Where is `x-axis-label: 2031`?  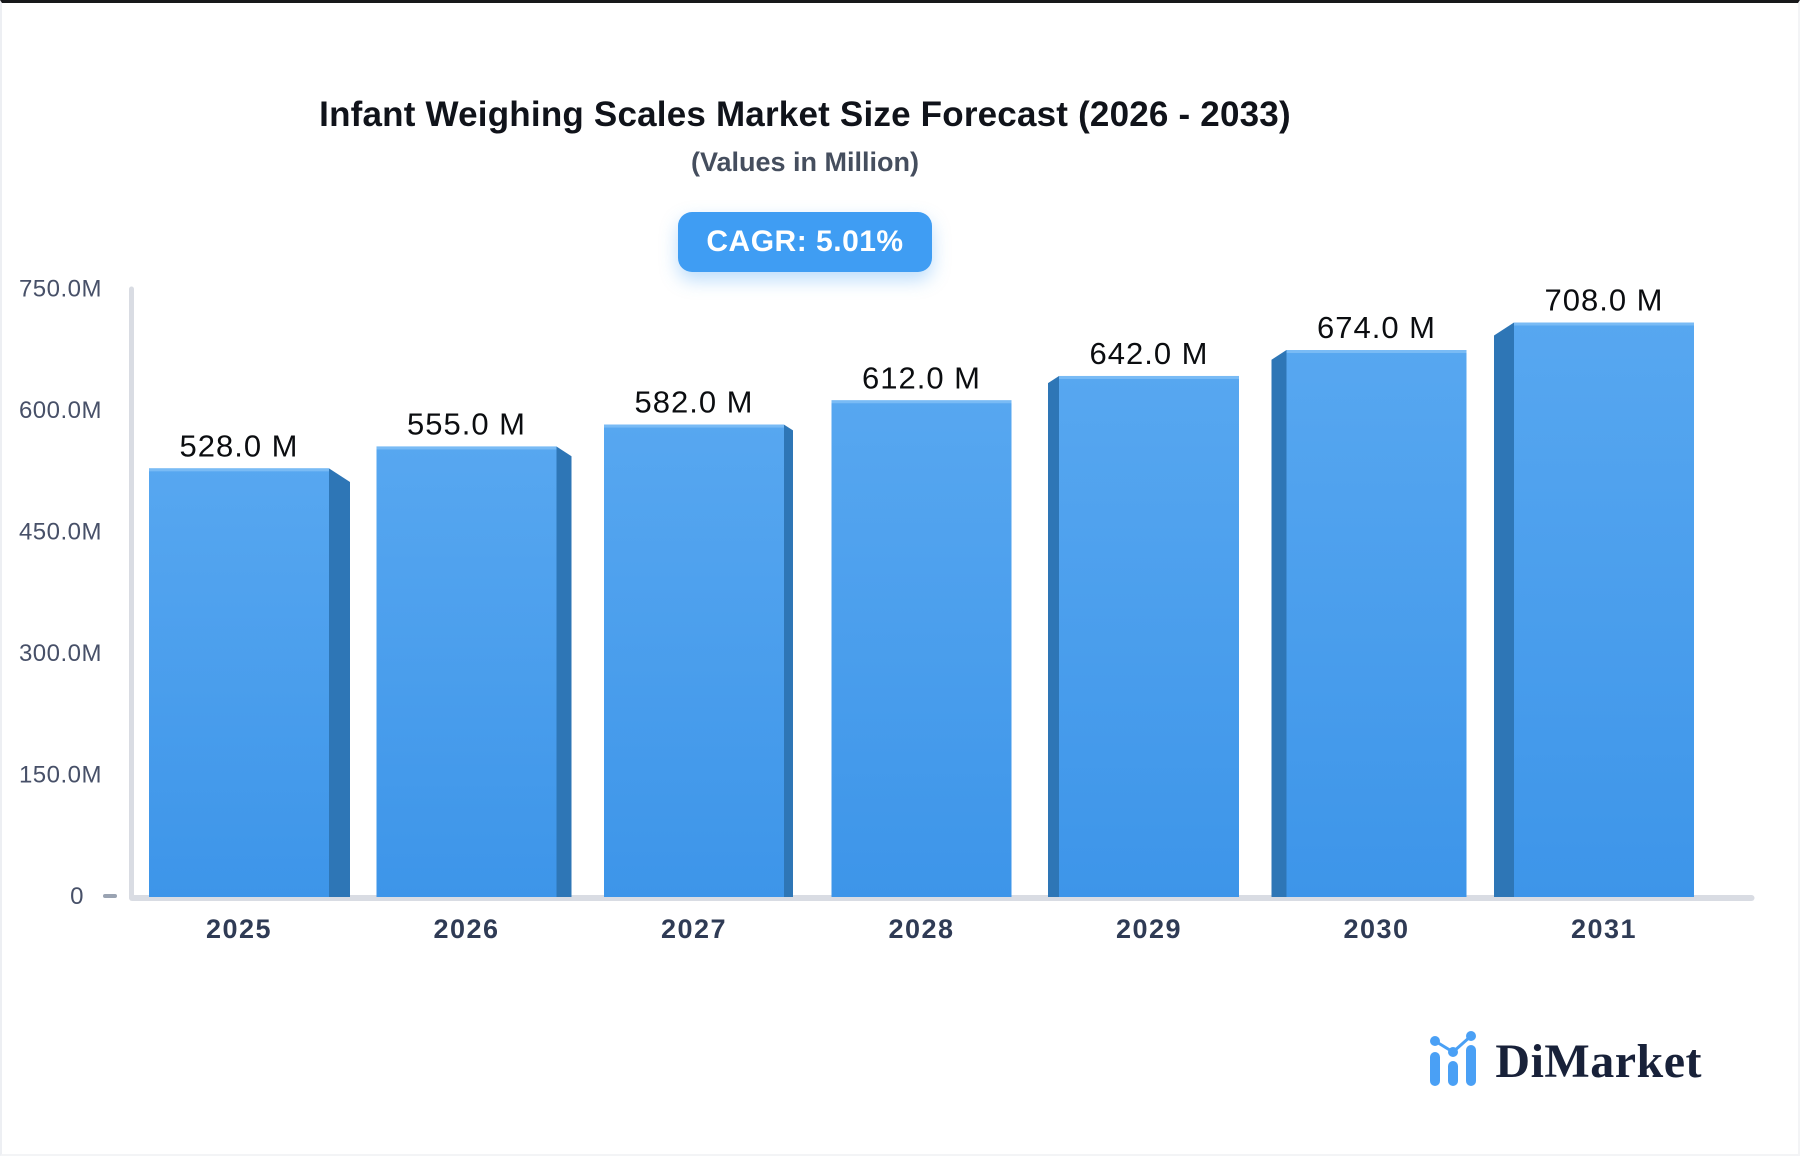
x-axis-label: 2031 is located at coordinates (1604, 929).